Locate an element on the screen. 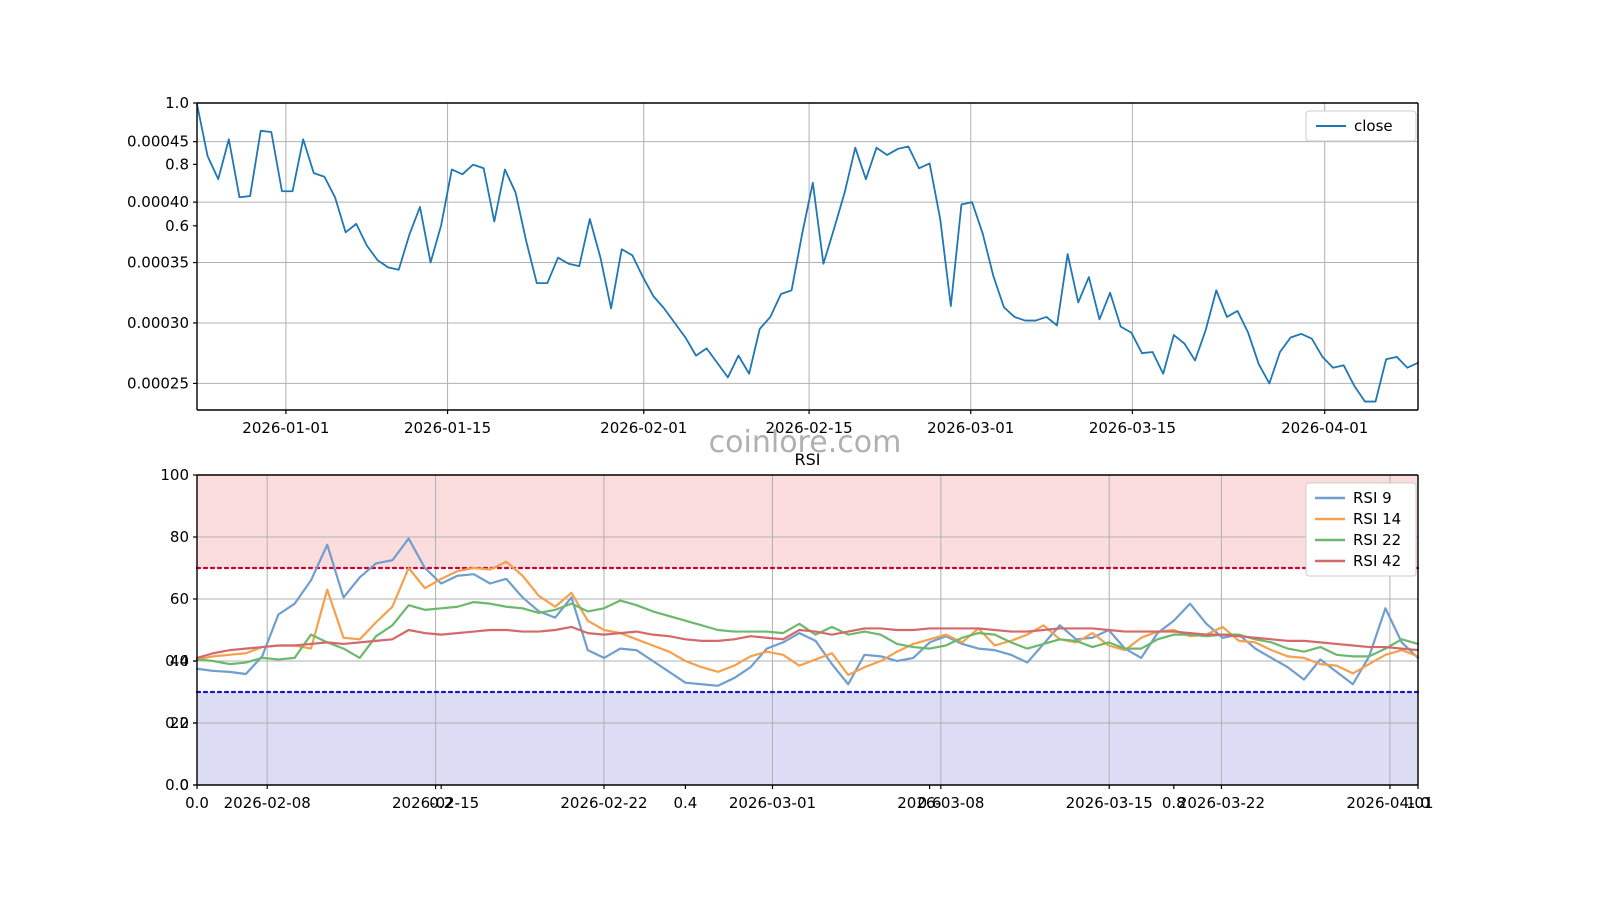  rsi-xtick-label: 2026-03-22 is located at coordinates (1221, 803).